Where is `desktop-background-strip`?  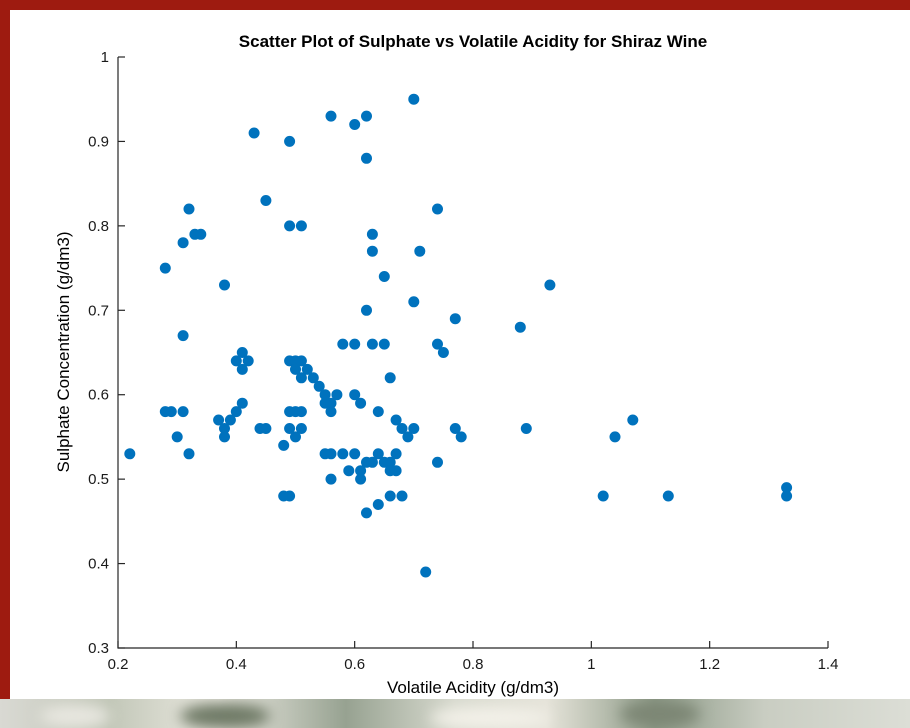
desktop-background-strip is located at coordinates (455, 713).